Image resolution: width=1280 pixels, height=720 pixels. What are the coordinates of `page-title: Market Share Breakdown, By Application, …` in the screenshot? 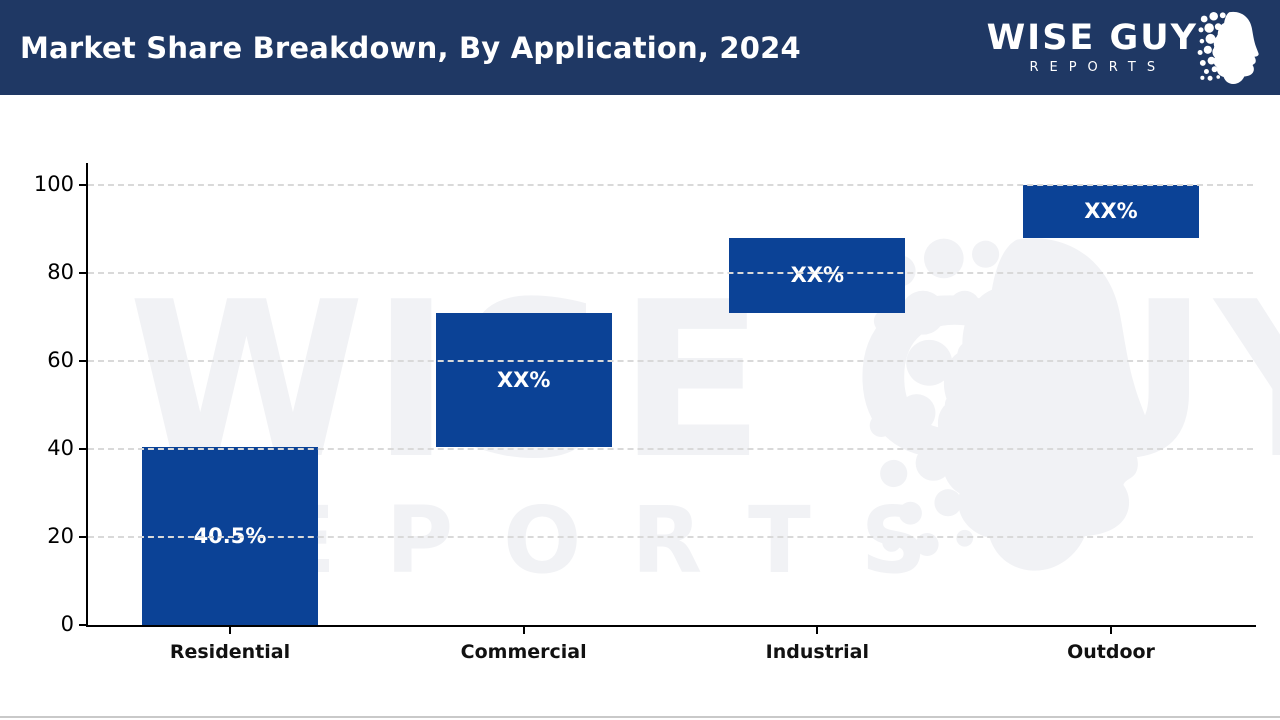 It's located at (410, 47).